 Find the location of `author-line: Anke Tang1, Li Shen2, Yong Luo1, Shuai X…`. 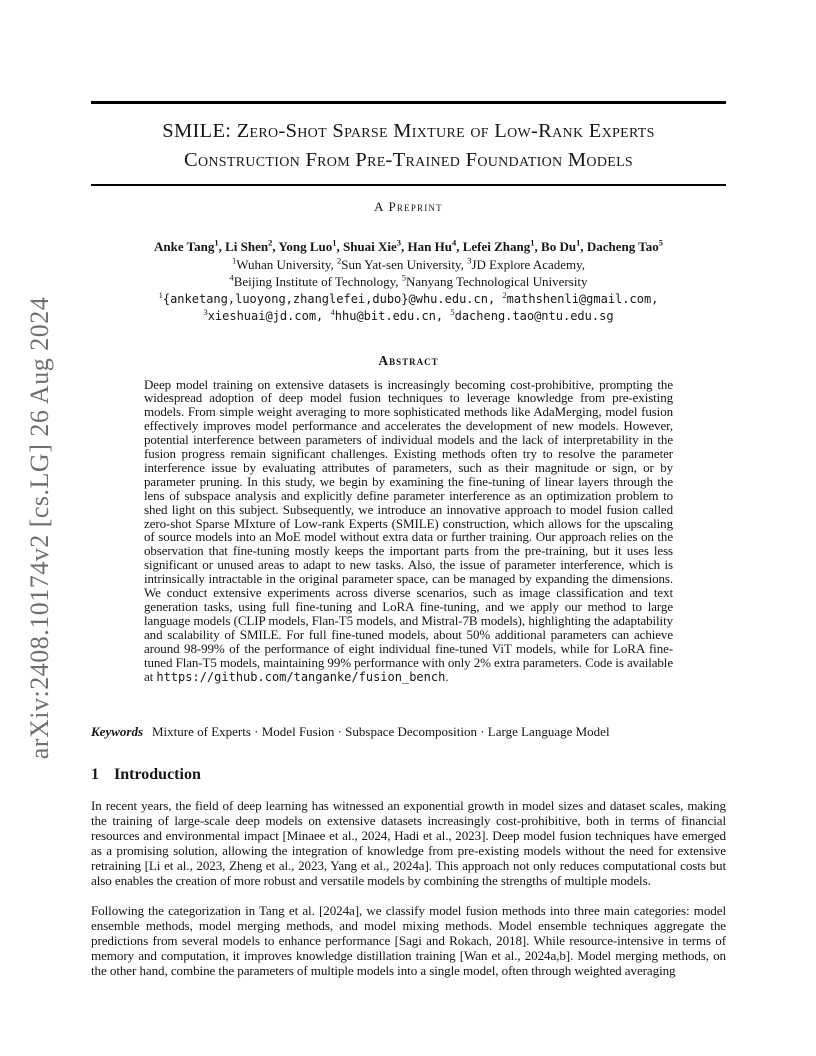

author-line: Anke Tang1, Li Shen2, Yong Luo1, Shuai X… is located at coordinates (408, 247).